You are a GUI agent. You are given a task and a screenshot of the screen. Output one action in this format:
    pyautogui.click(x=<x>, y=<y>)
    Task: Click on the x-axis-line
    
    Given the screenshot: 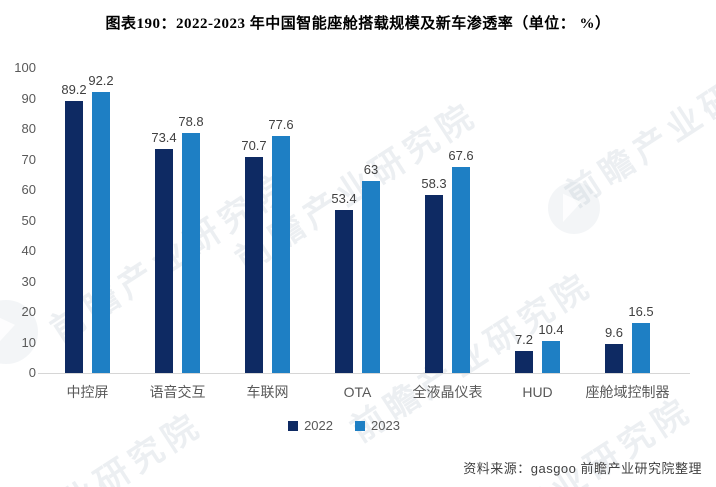 What is the action you would take?
    pyautogui.click(x=364, y=373)
    